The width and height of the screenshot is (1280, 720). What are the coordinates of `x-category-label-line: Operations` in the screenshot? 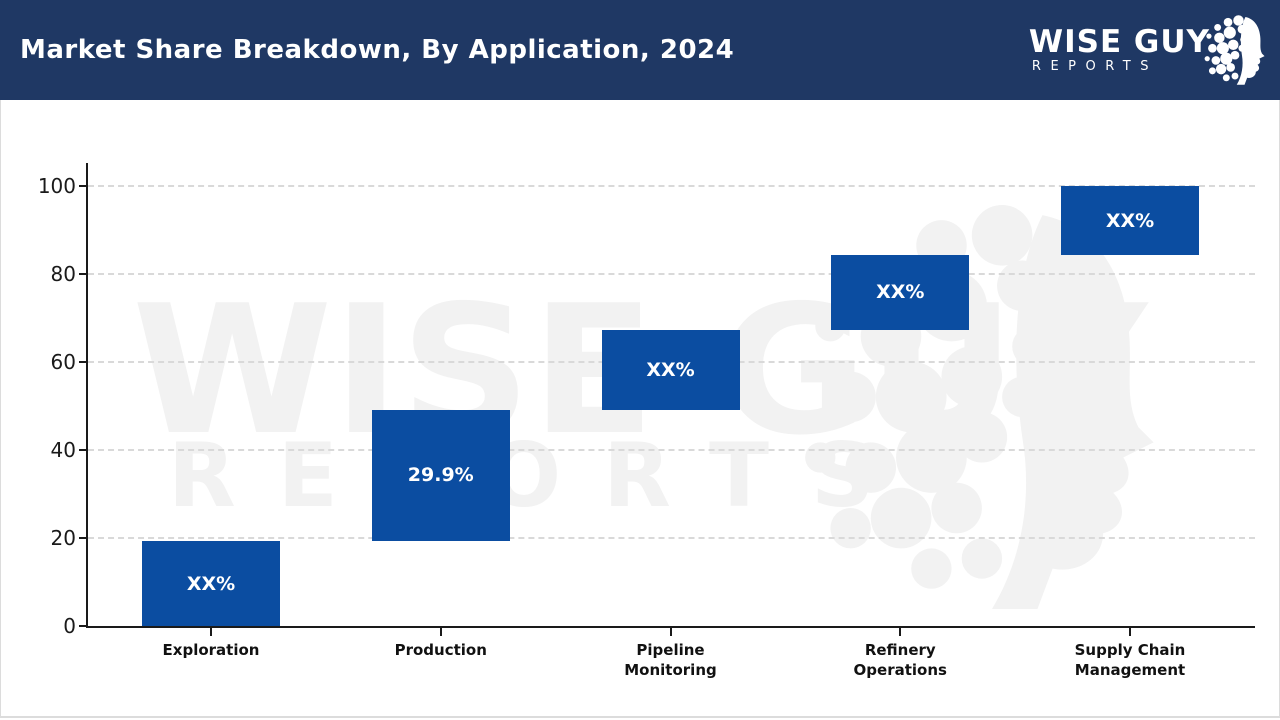 It's located at (900, 670).